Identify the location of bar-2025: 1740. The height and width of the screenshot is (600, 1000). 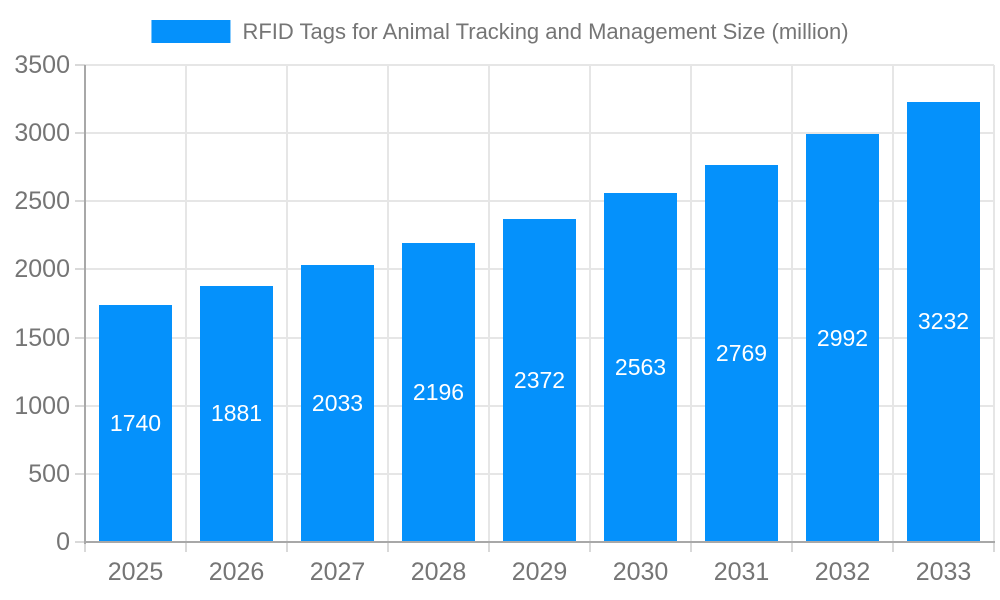
(135, 423).